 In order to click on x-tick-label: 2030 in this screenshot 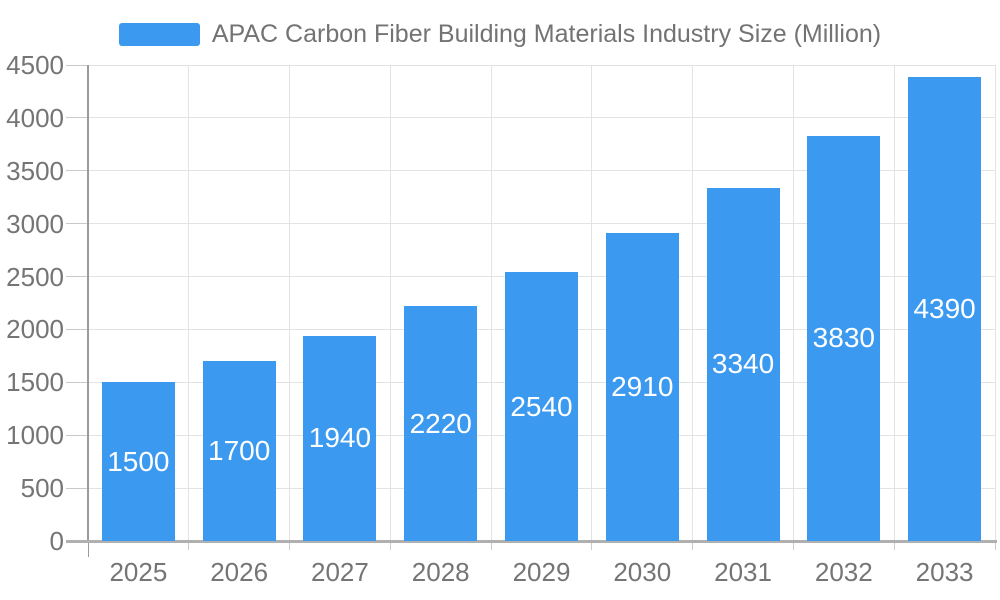, I will do `click(642, 572)`.